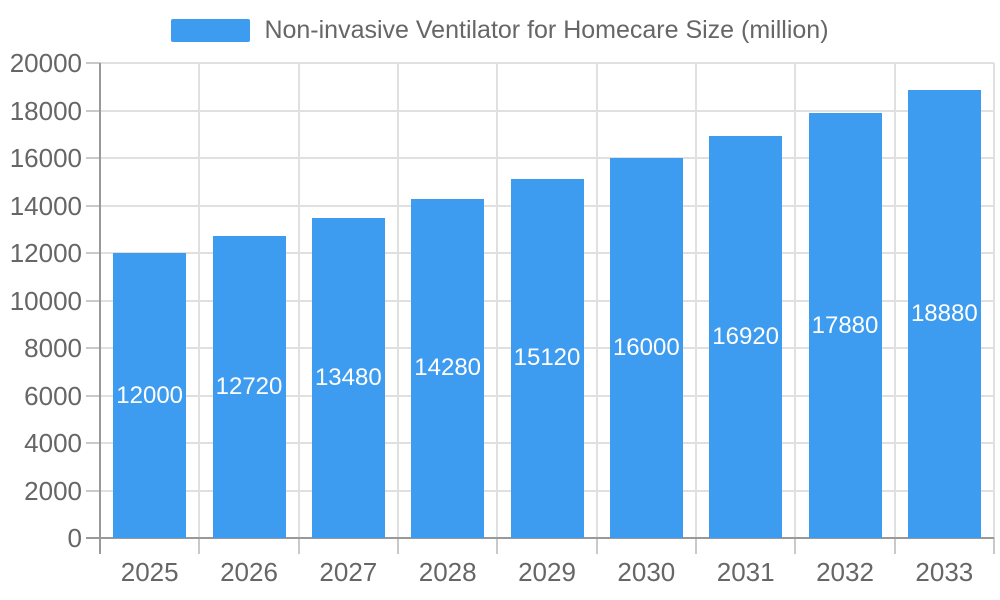 This screenshot has width=1000, height=600. Describe the element at coordinates (944, 572) in the screenshot. I see `x-axis-tick-label: 2033` at that location.